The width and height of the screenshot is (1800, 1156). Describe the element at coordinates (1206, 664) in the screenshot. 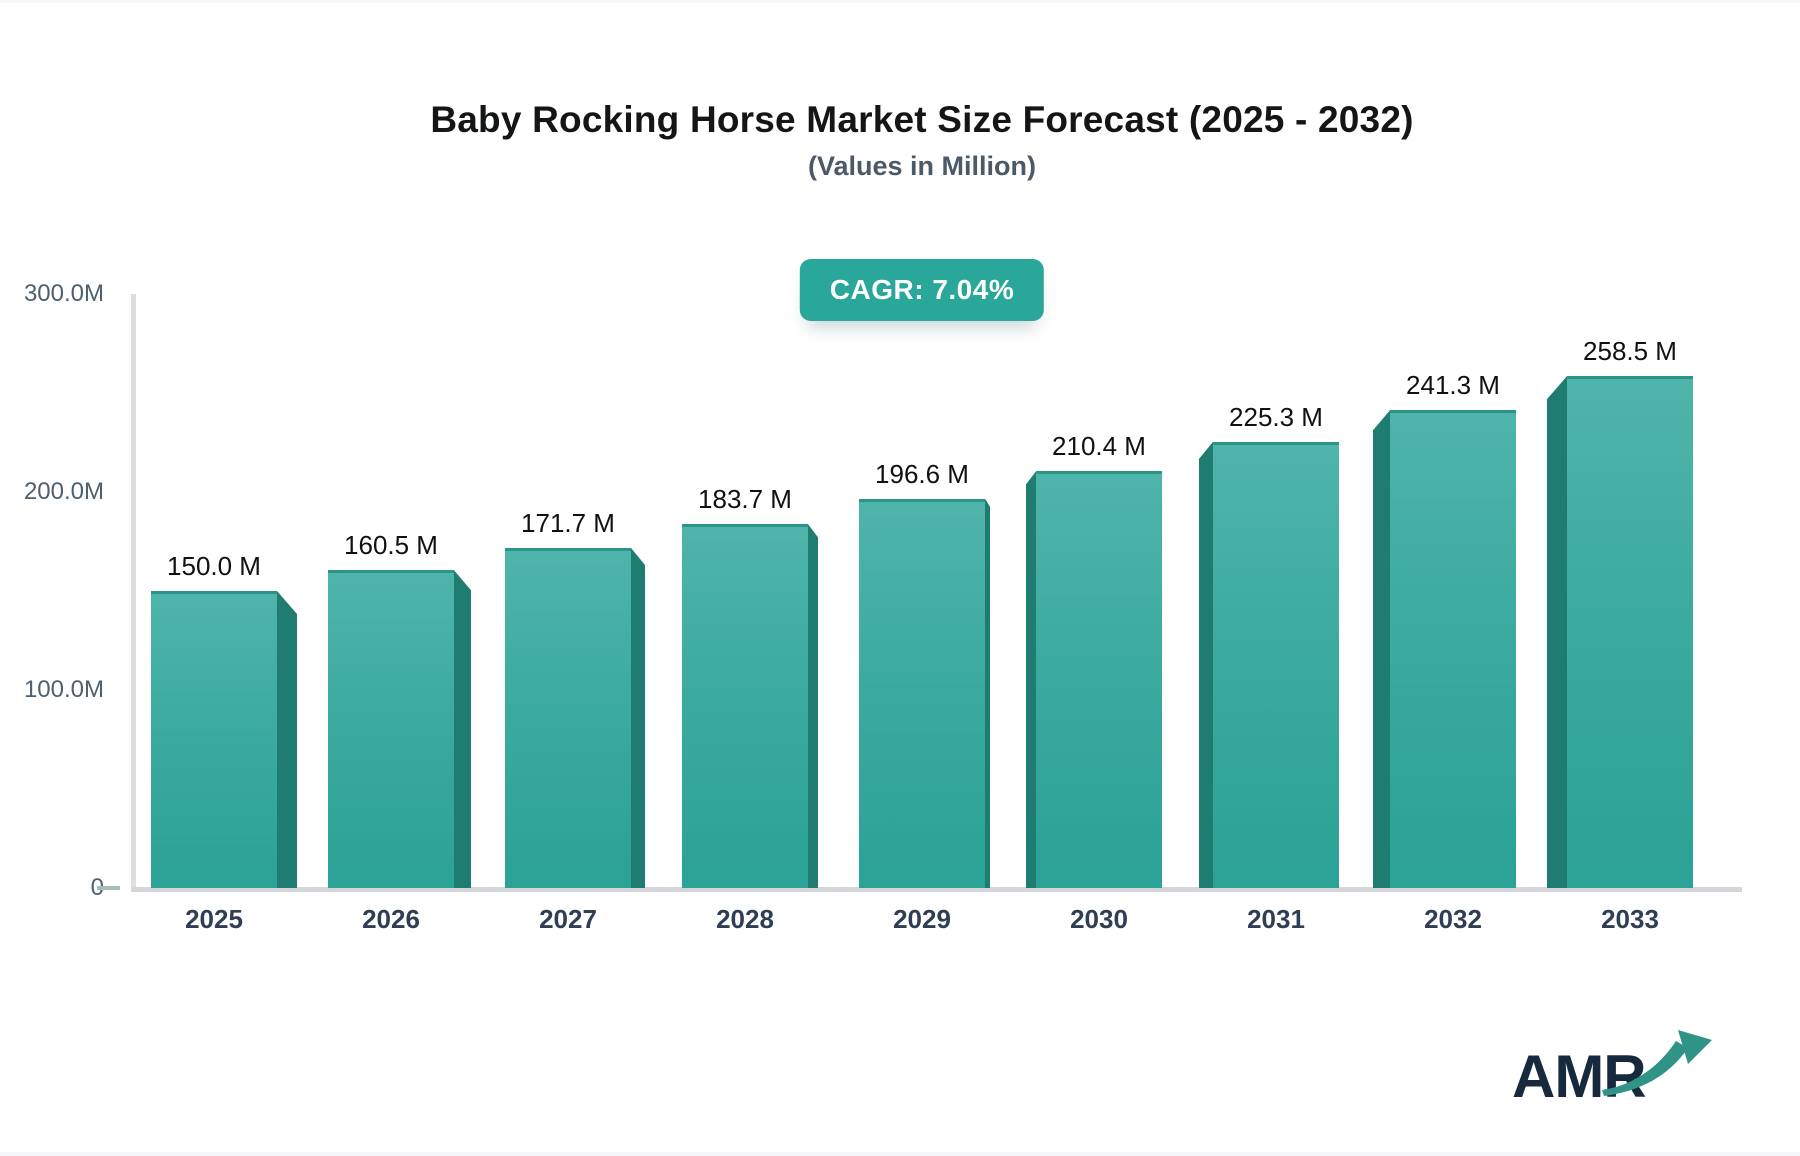

I see `bar-2031-side-face` at that location.